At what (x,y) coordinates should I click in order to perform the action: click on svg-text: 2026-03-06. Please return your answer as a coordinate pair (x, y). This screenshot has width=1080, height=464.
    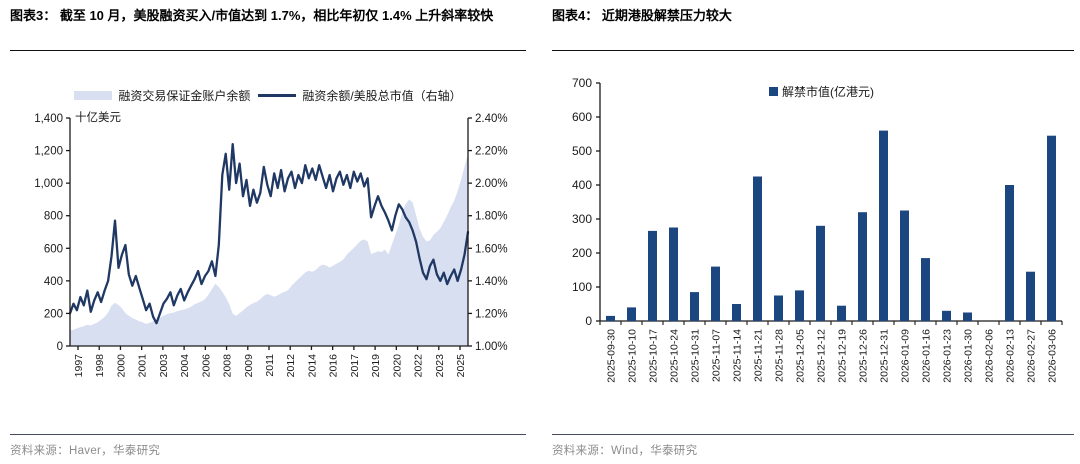
    Looking at the image, I should click on (1053, 356).